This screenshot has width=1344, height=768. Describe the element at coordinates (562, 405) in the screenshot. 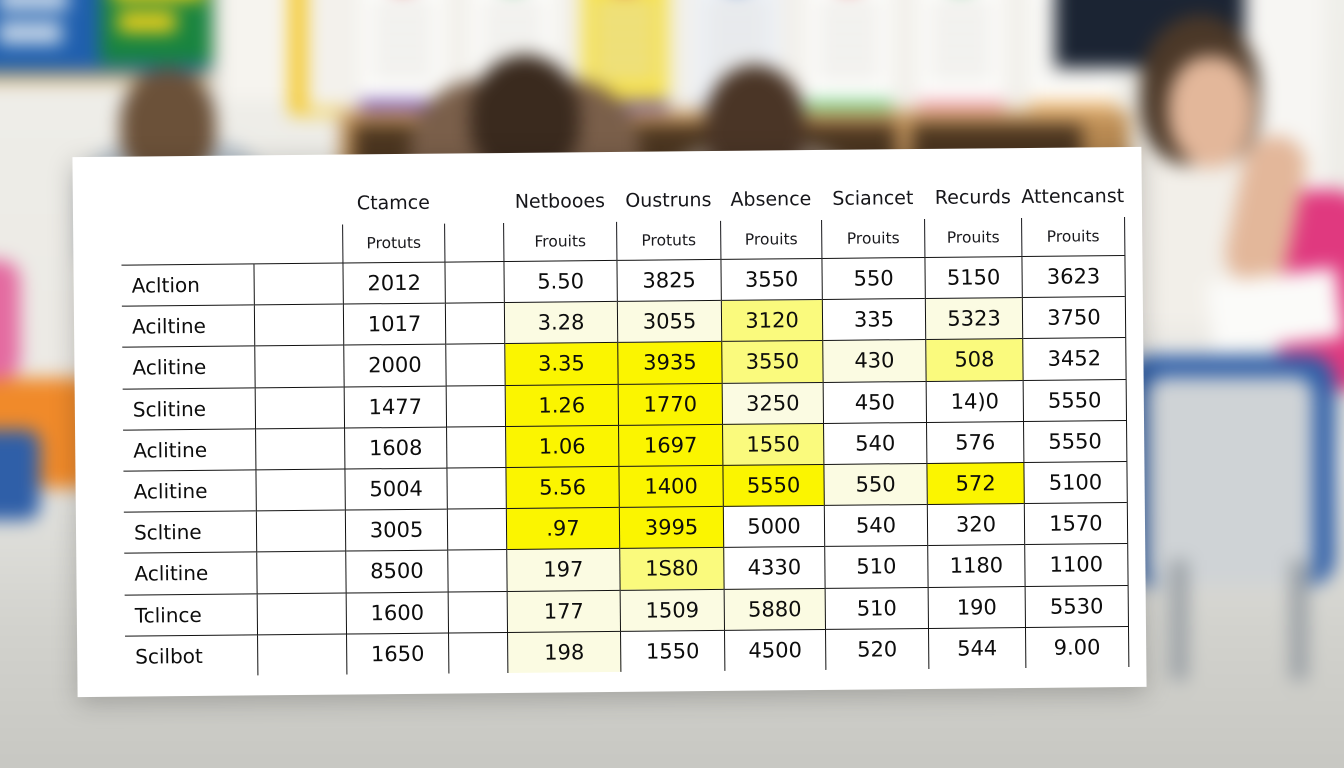

I see `table-cell: 1.26` at that location.